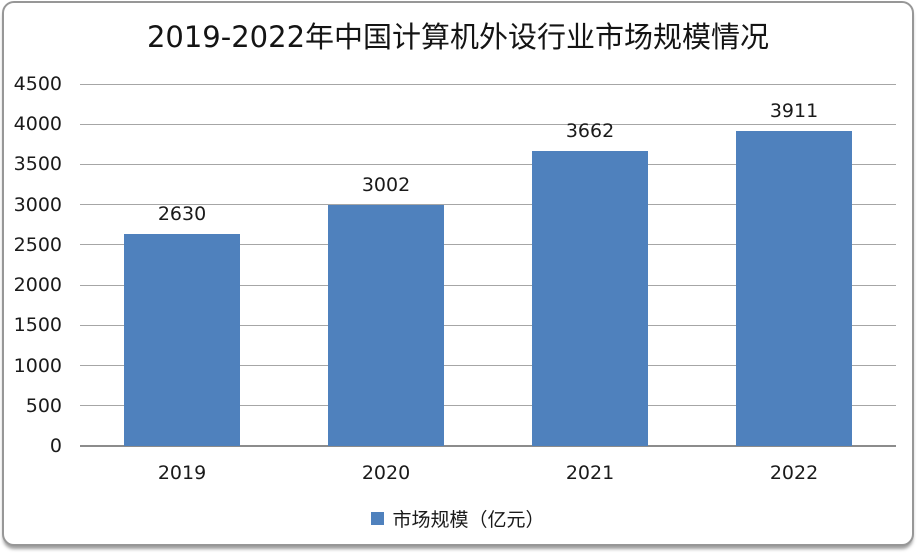  I want to click on bar-value-label-2019: 2630, so click(182, 214).